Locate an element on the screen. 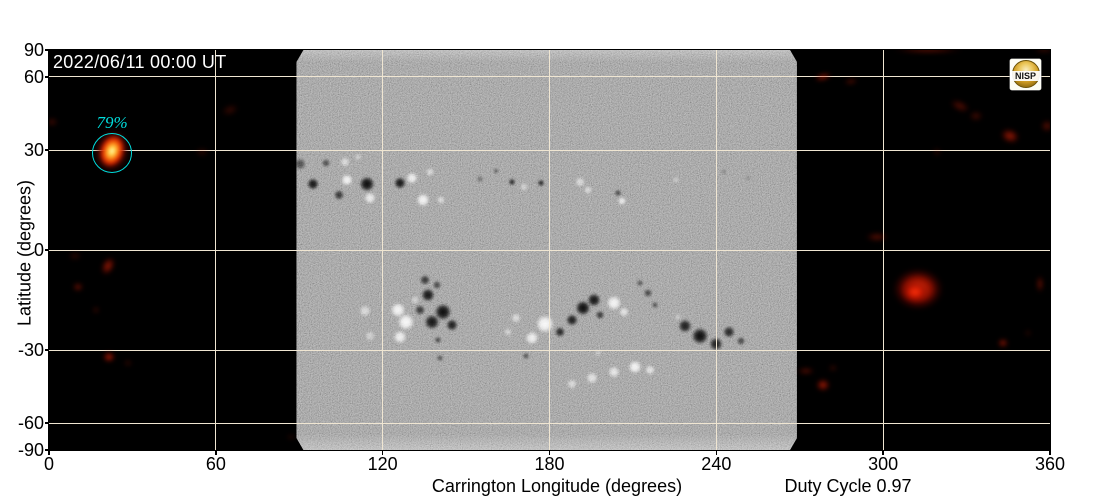  duty-cycle-label: Duty Cycle 0.97 is located at coordinates (848, 486).